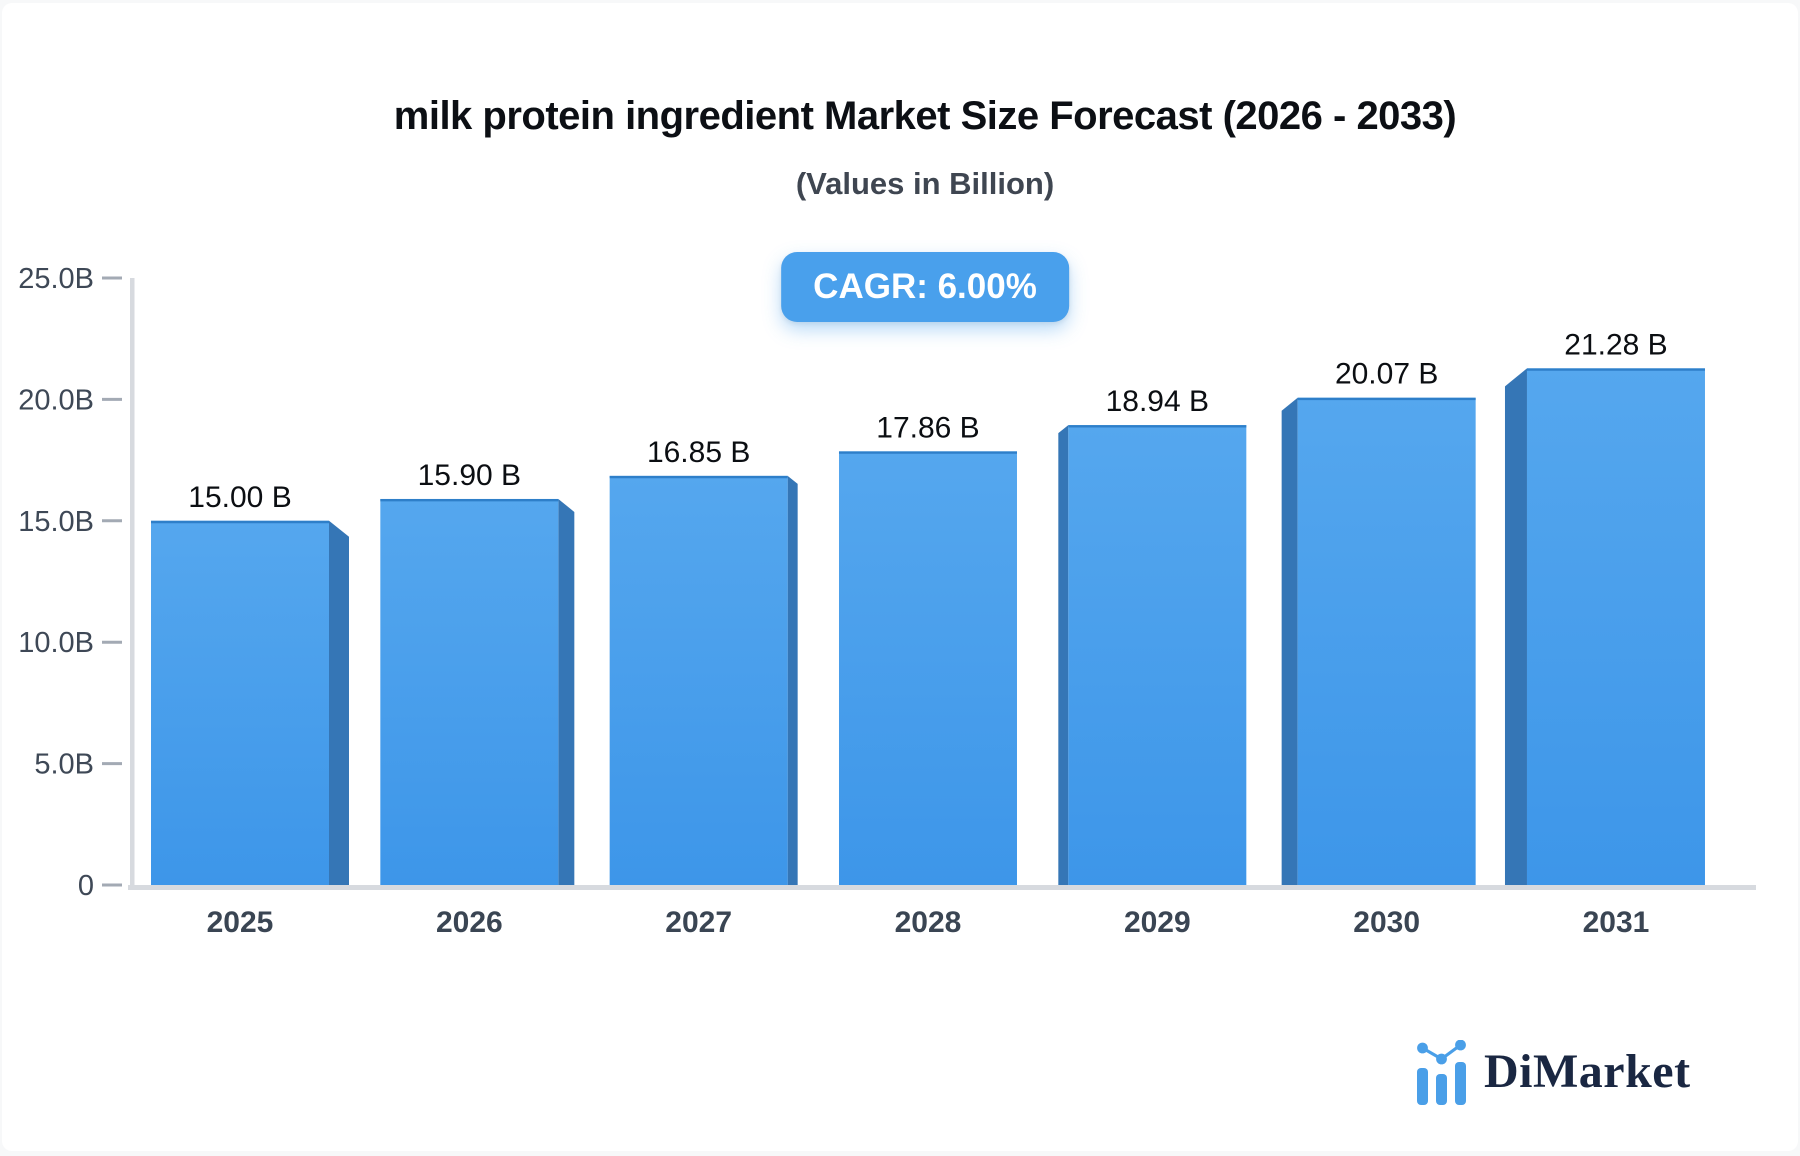 The image size is (1800, 1156). What do you see at coordinates (1616, 922) in the screenshot?
I see `x-axis-label-2031: 2031` at bounding box center [1616, 922].